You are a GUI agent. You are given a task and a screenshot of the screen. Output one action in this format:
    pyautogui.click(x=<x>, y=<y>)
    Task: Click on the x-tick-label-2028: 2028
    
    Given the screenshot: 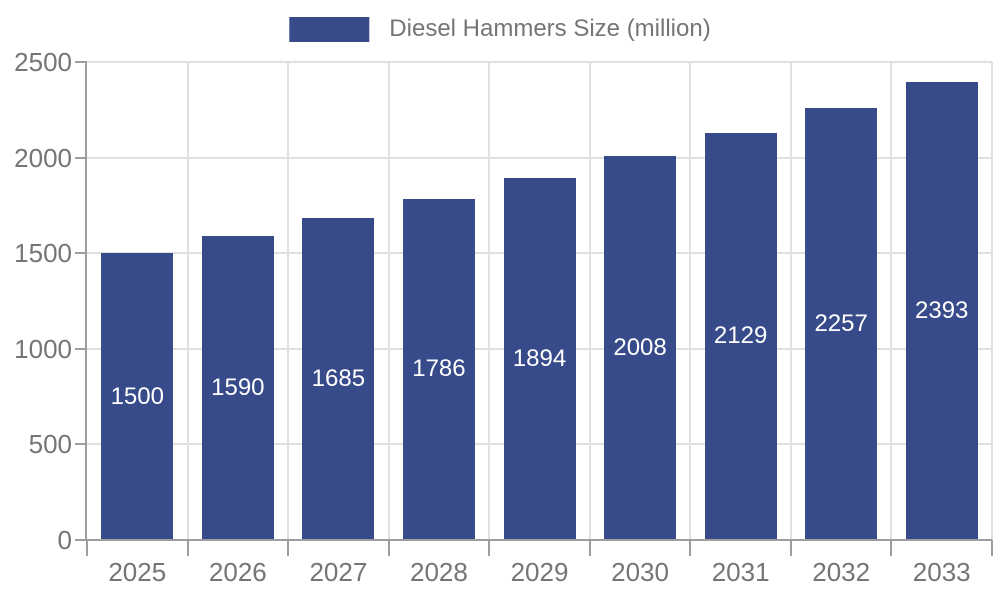 What is the action you would take?
    pyautogui.click(x=439, y=572)
    